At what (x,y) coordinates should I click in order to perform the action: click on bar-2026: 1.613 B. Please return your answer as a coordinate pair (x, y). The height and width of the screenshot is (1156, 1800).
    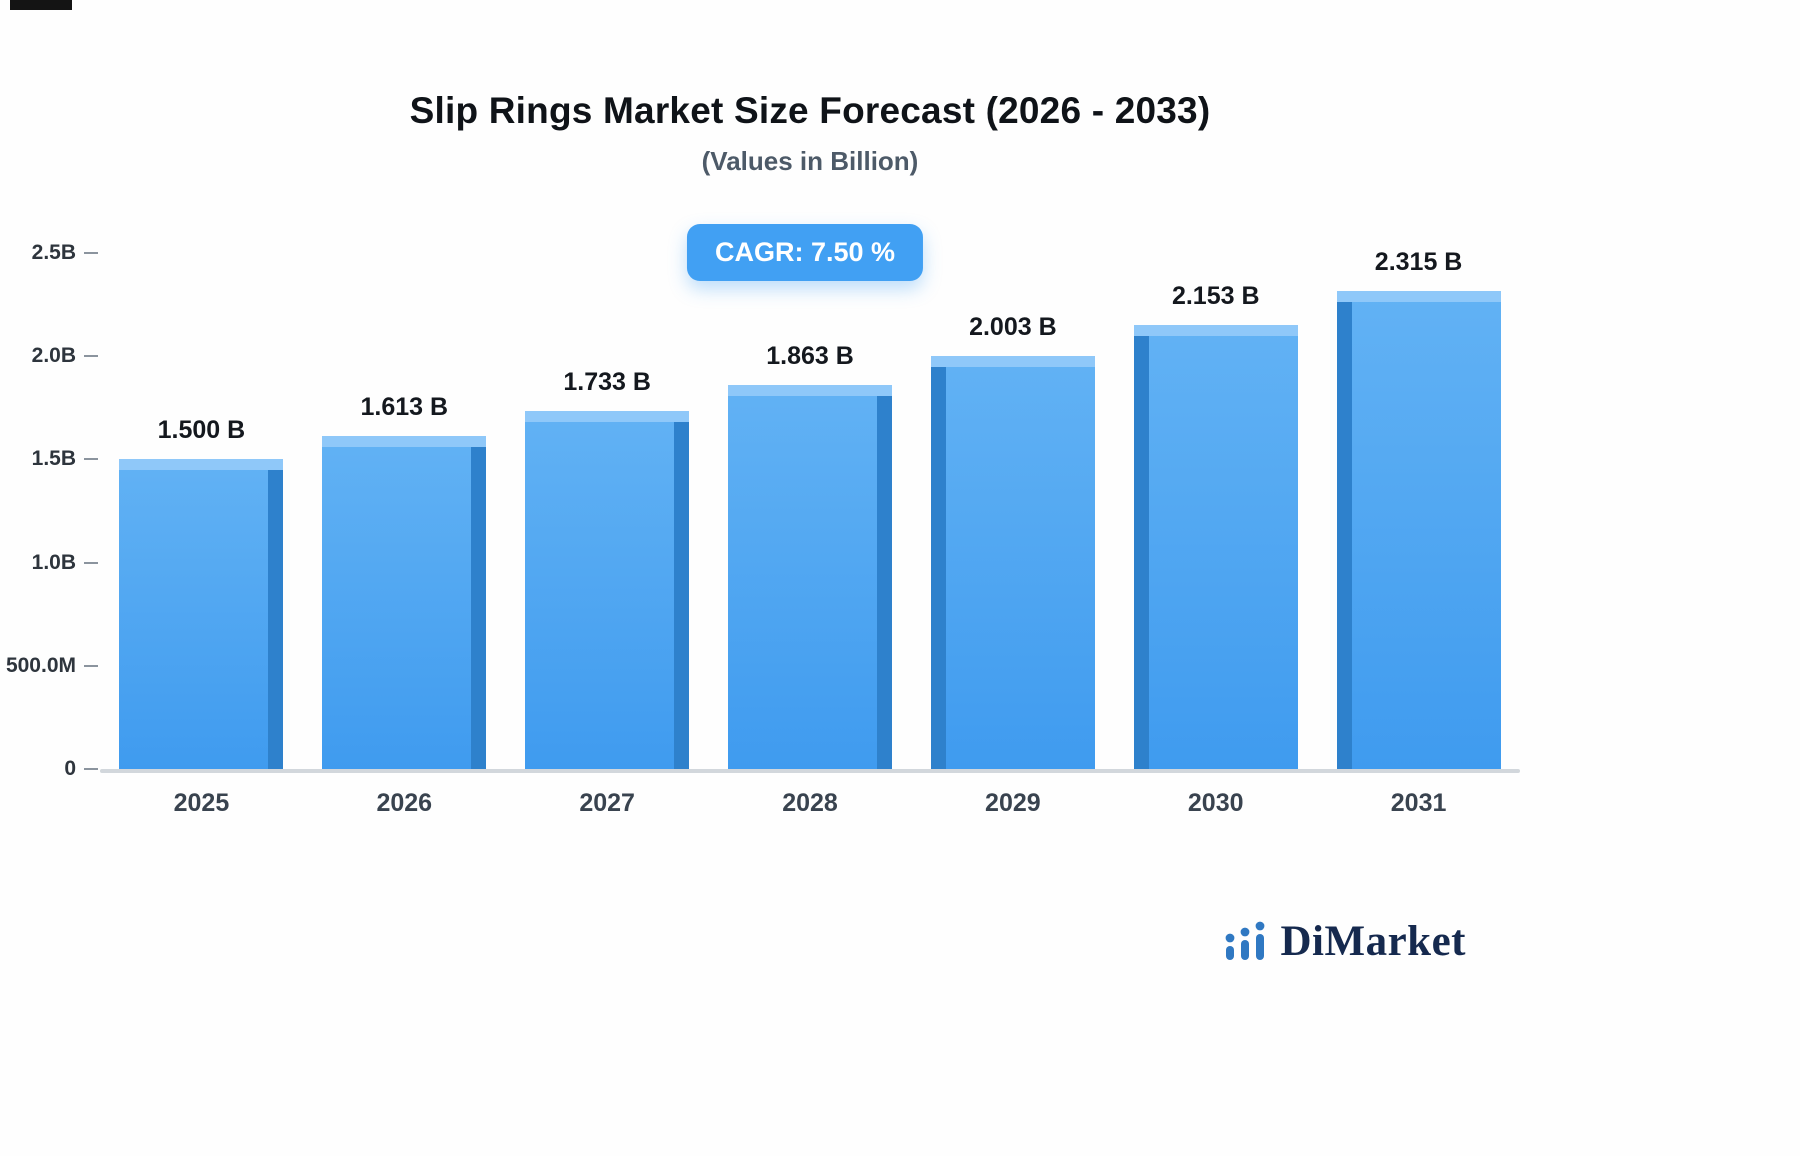
    Looking at the image, I should click on (404, 581).